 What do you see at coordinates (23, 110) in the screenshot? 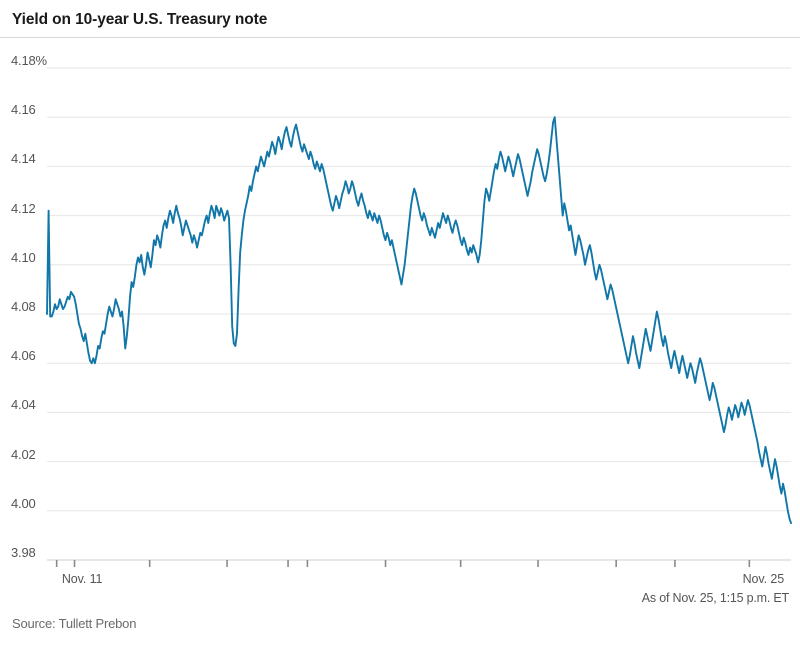
I see `y-axis-tick-label: 4.16` at bounding box center [23, 110].